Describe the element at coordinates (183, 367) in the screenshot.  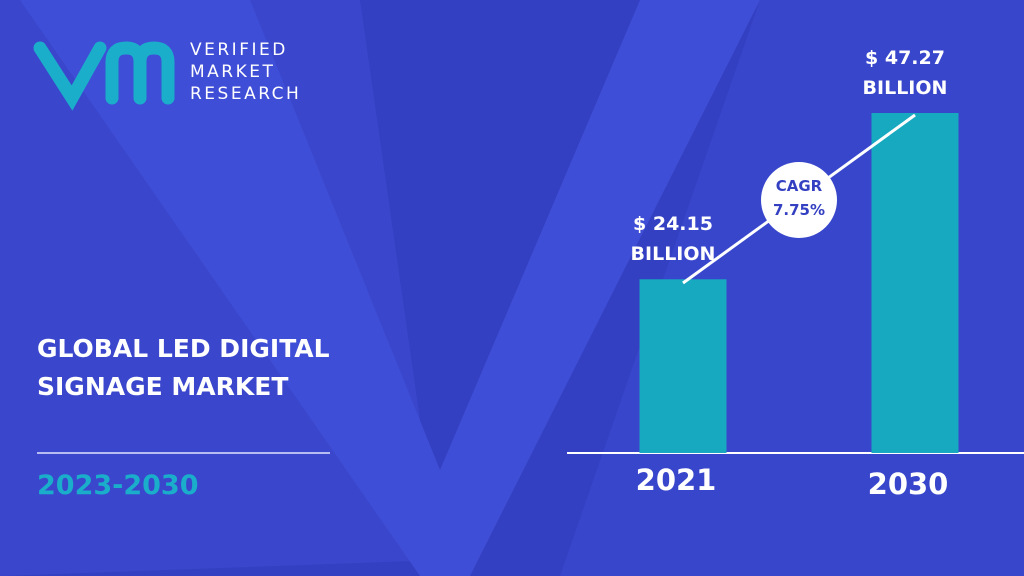
I see `chart-title: GLOBAL LED DIGITAL SIGNAGE MARKET` at that location.